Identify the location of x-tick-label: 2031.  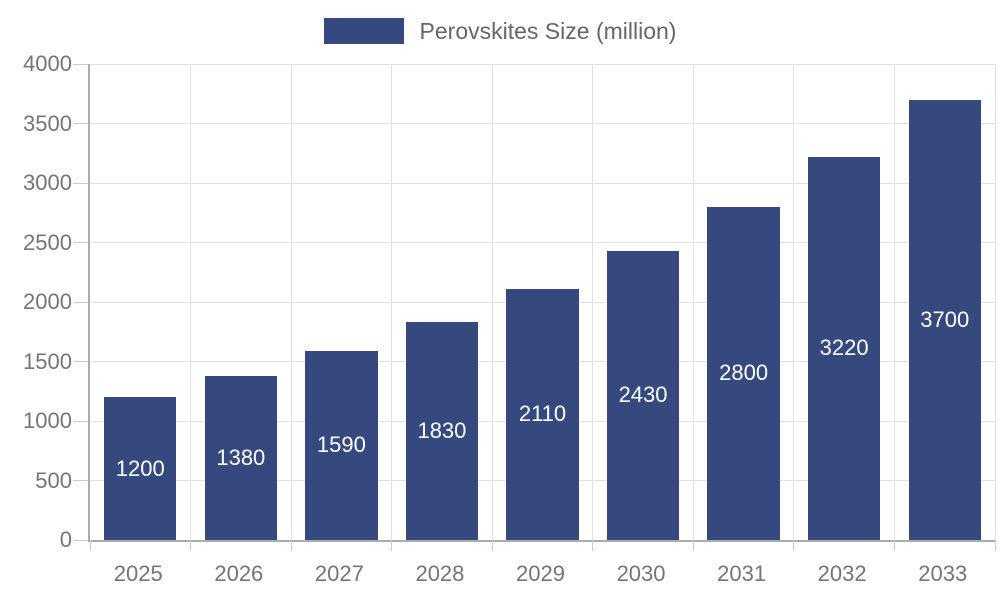
(742, 573).